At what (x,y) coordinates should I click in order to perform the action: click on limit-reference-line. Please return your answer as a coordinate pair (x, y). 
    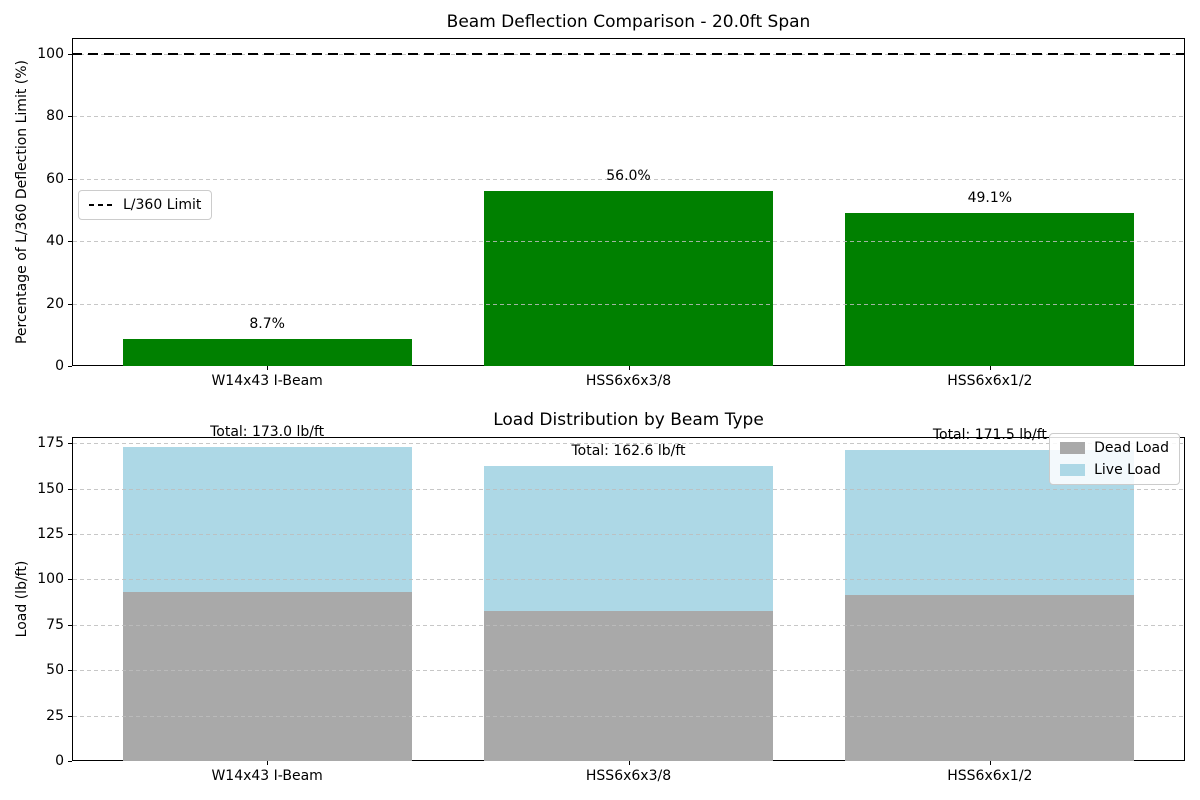
    Looking at the image, I should click on (628, 53).